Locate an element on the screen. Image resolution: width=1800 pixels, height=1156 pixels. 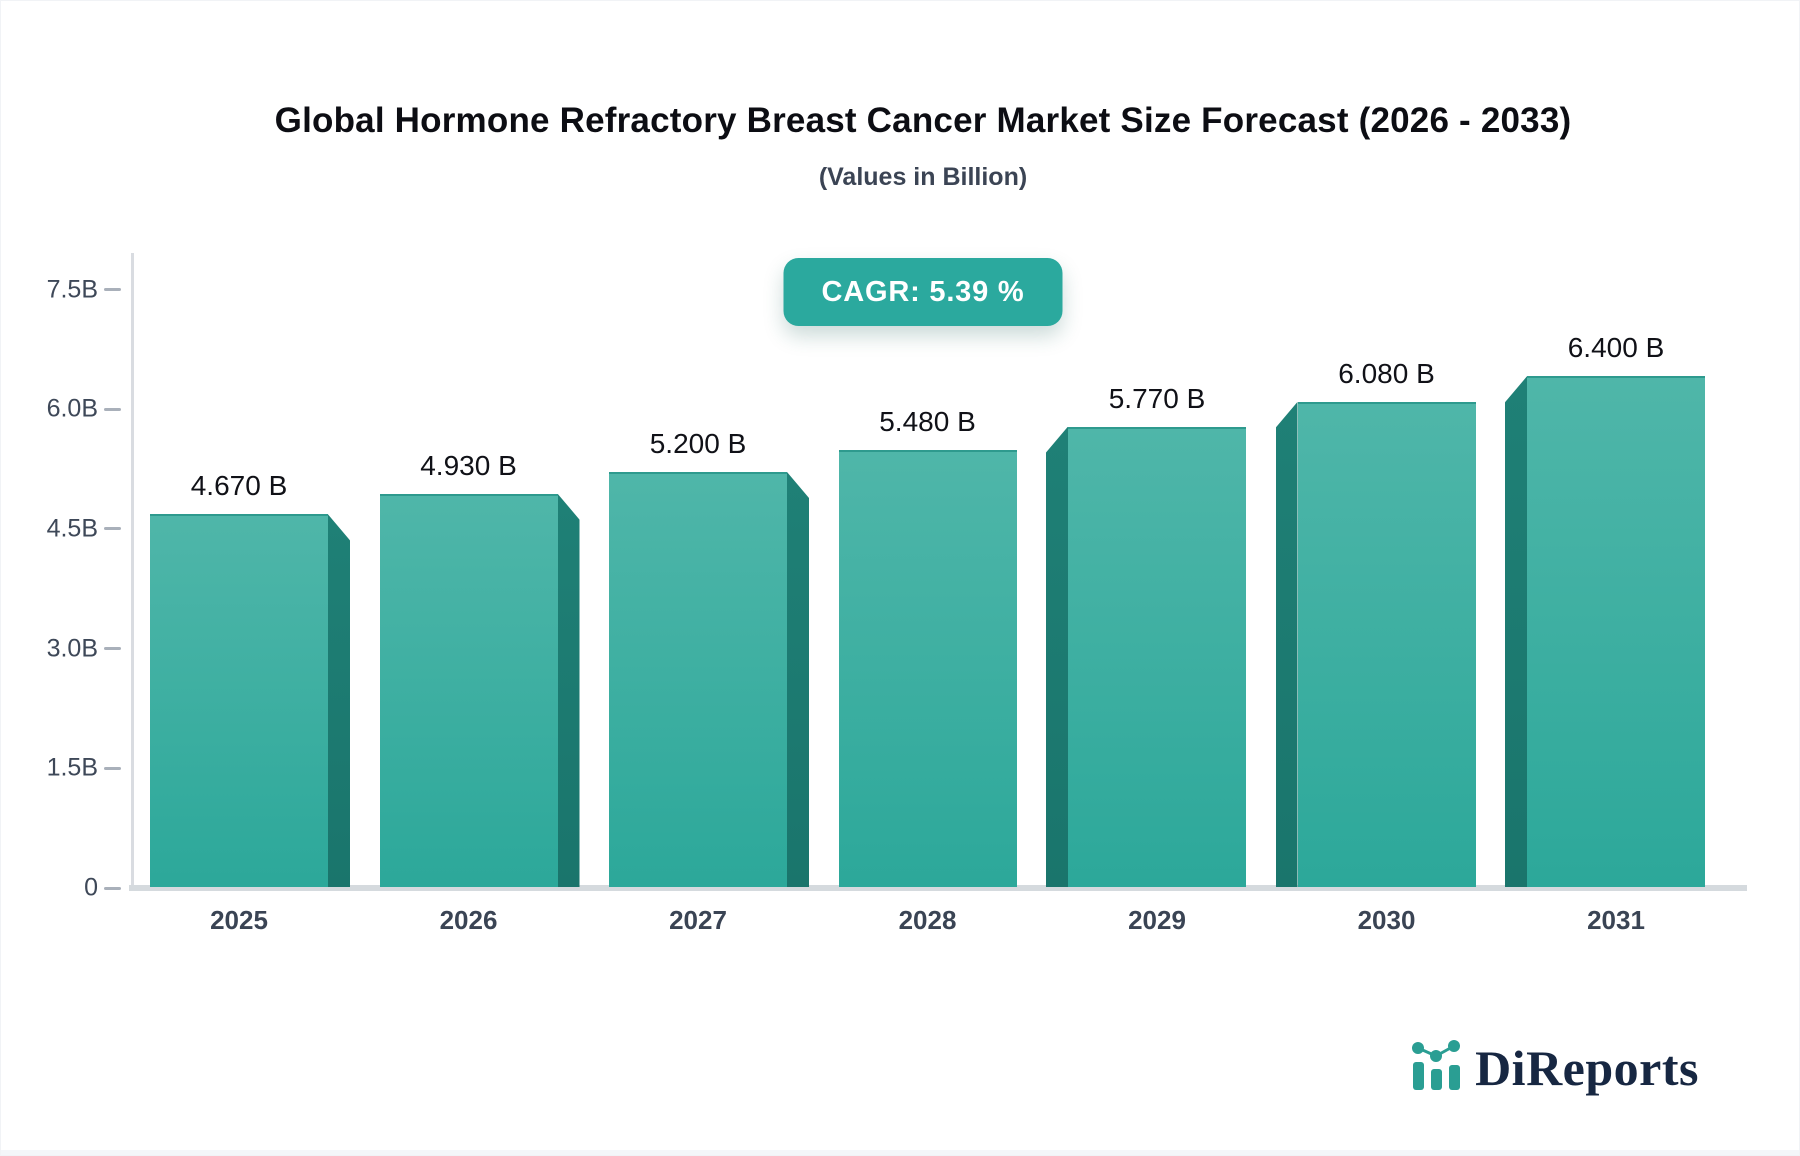
y-tick-label: 7.5B is located at coordinates (72, 289).